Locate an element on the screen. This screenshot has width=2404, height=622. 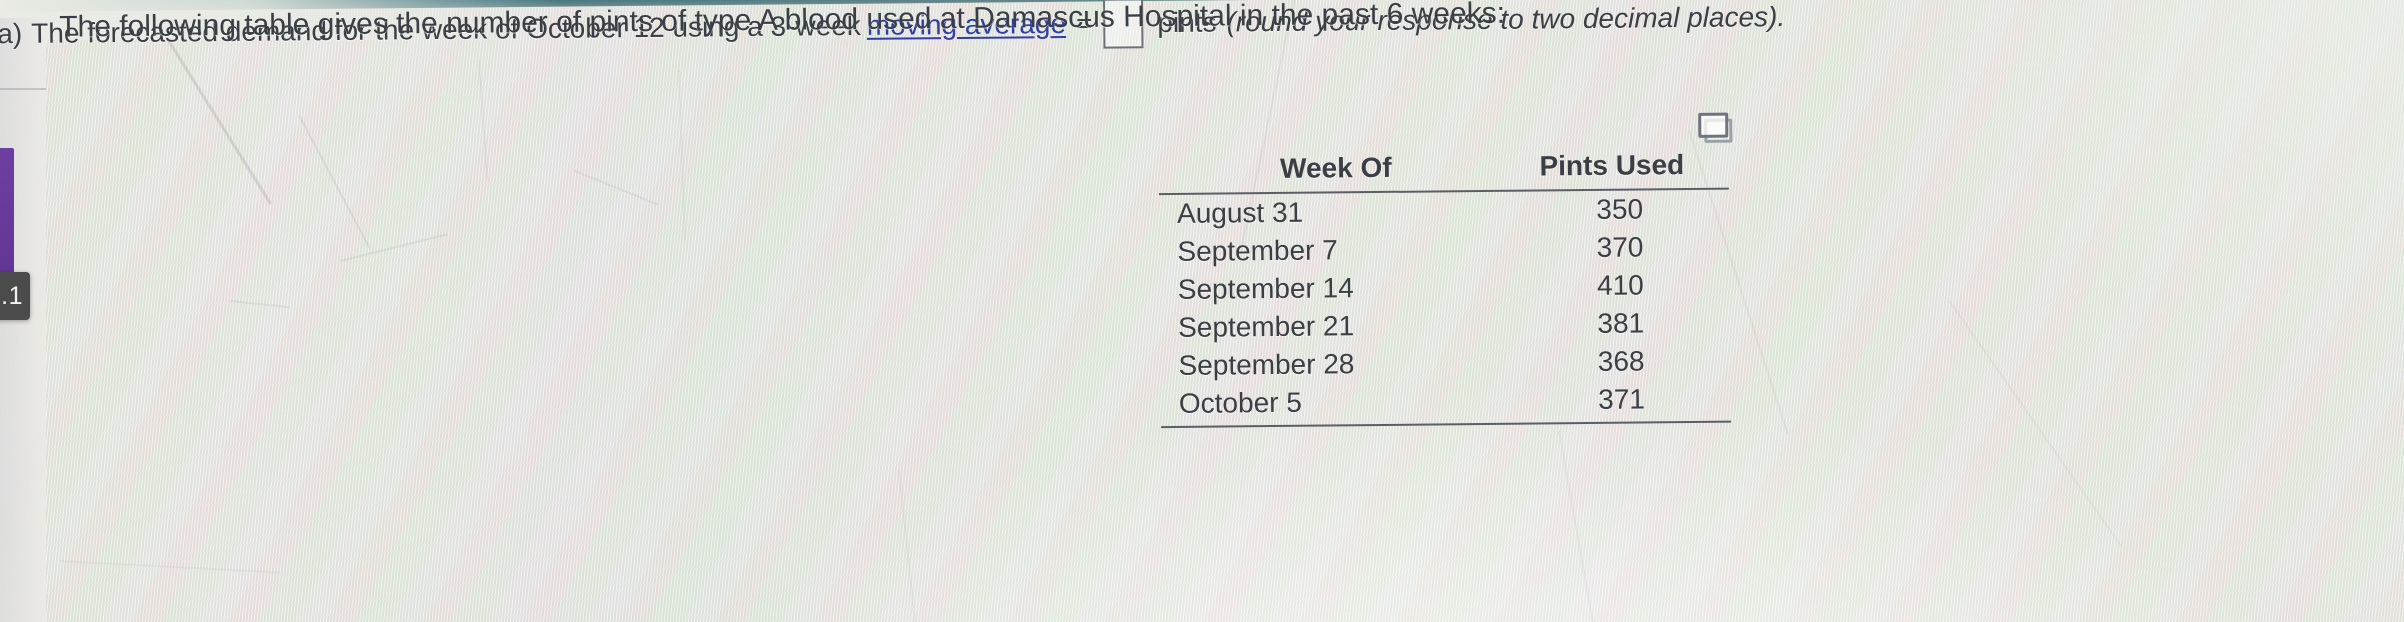
cell-week: September 7 is located at coordinates (1257, 250).